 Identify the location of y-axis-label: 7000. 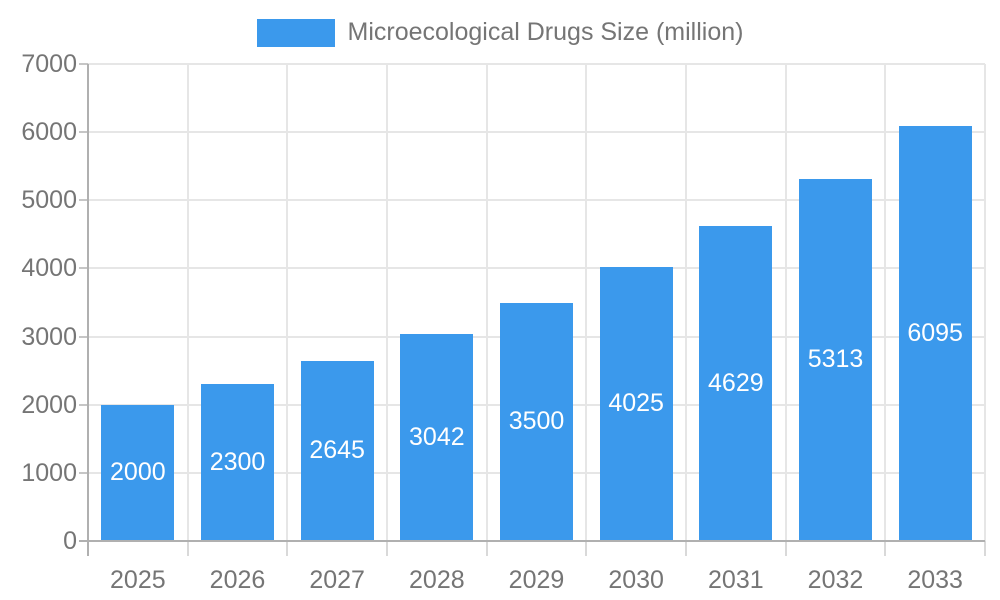
(49, 64).